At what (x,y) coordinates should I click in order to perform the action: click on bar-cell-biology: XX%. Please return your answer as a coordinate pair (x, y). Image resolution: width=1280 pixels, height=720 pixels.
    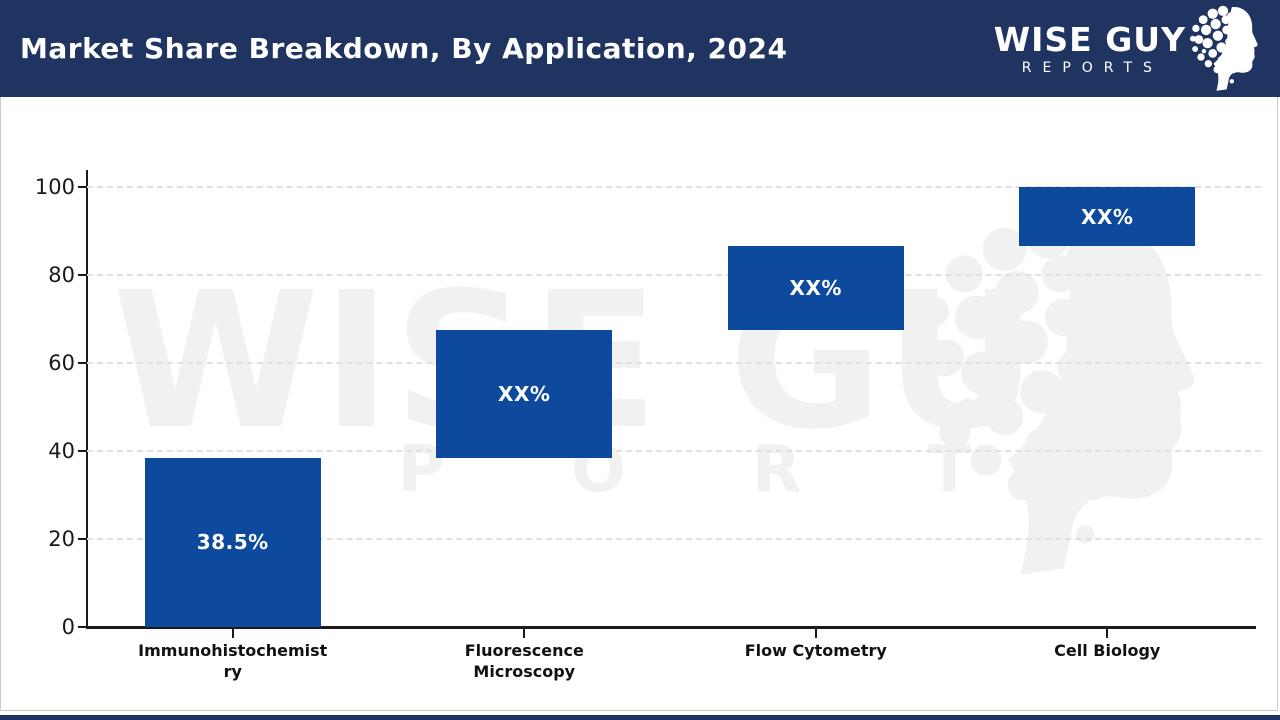
    Looking at the image, I should click on (1107, 217).